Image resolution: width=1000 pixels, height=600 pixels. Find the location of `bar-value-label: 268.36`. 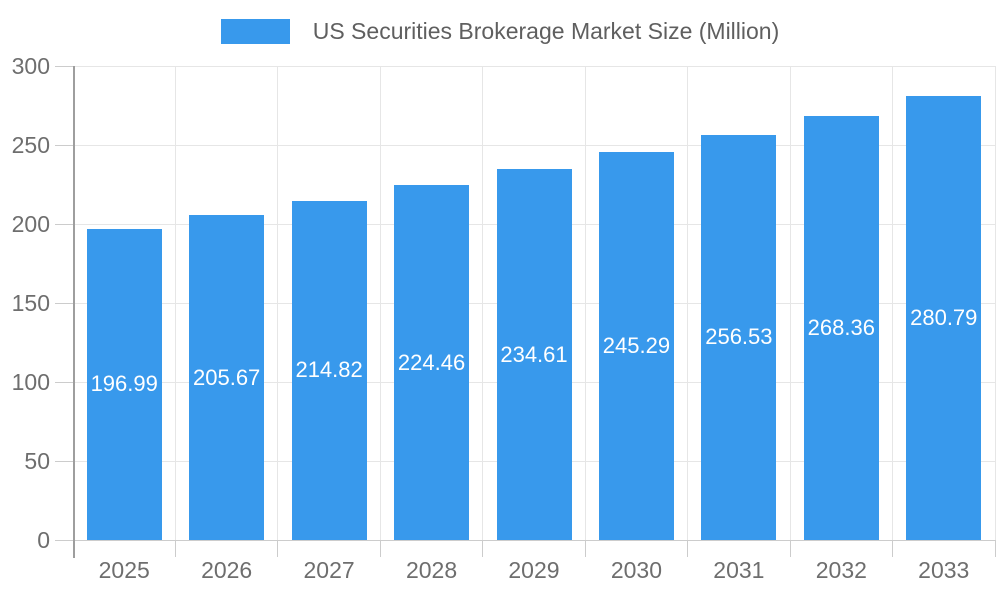

bar-value-label: 268.36 is located at coordinates (841, 327).